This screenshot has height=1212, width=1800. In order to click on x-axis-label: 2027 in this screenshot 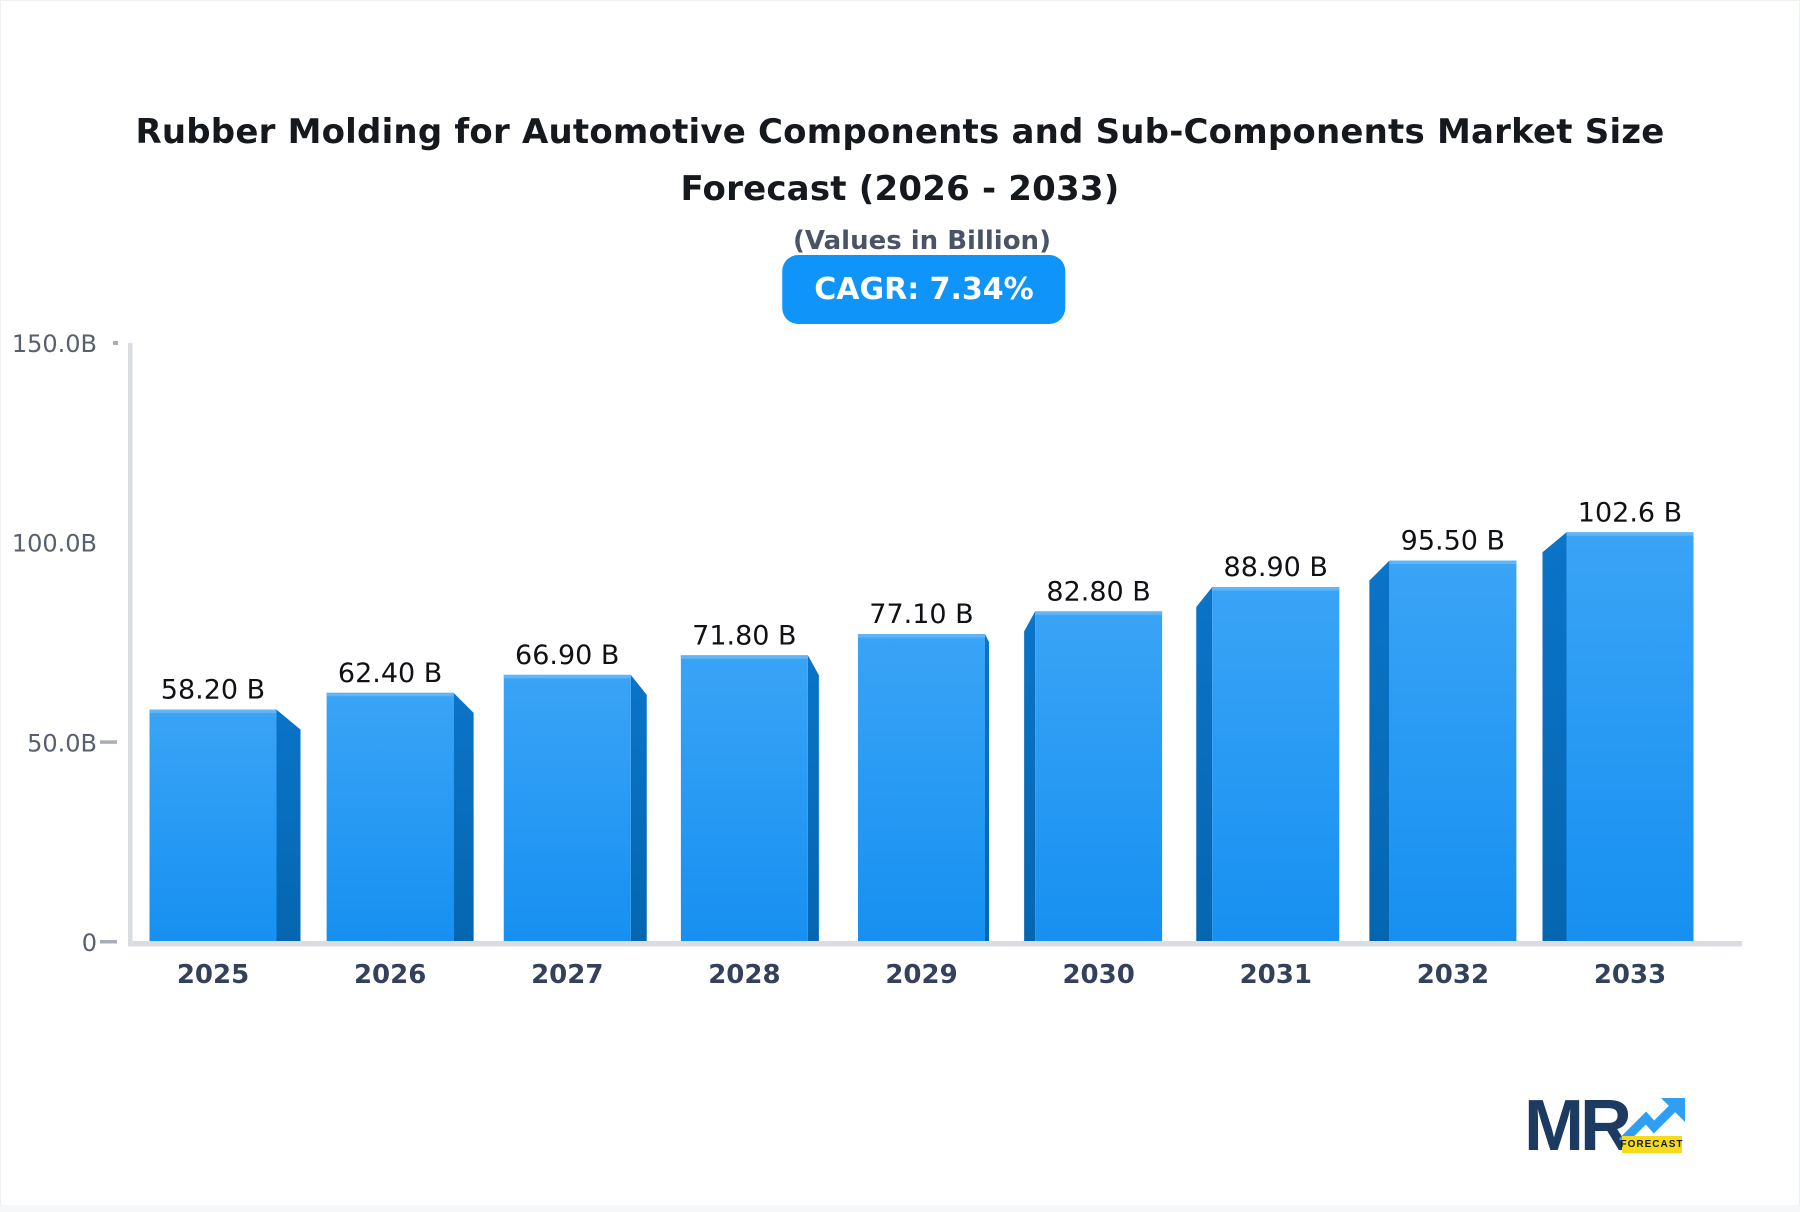, I will do `click(567, 975)`.